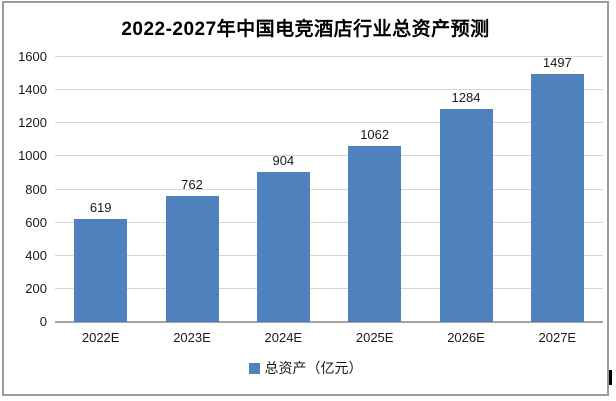 Image resolution: width=616 pixels, height=401 pixels. Describe the element at coordinates (36, 222) in the screenshot. I see `y-axis-tick-label: 600` at that location.